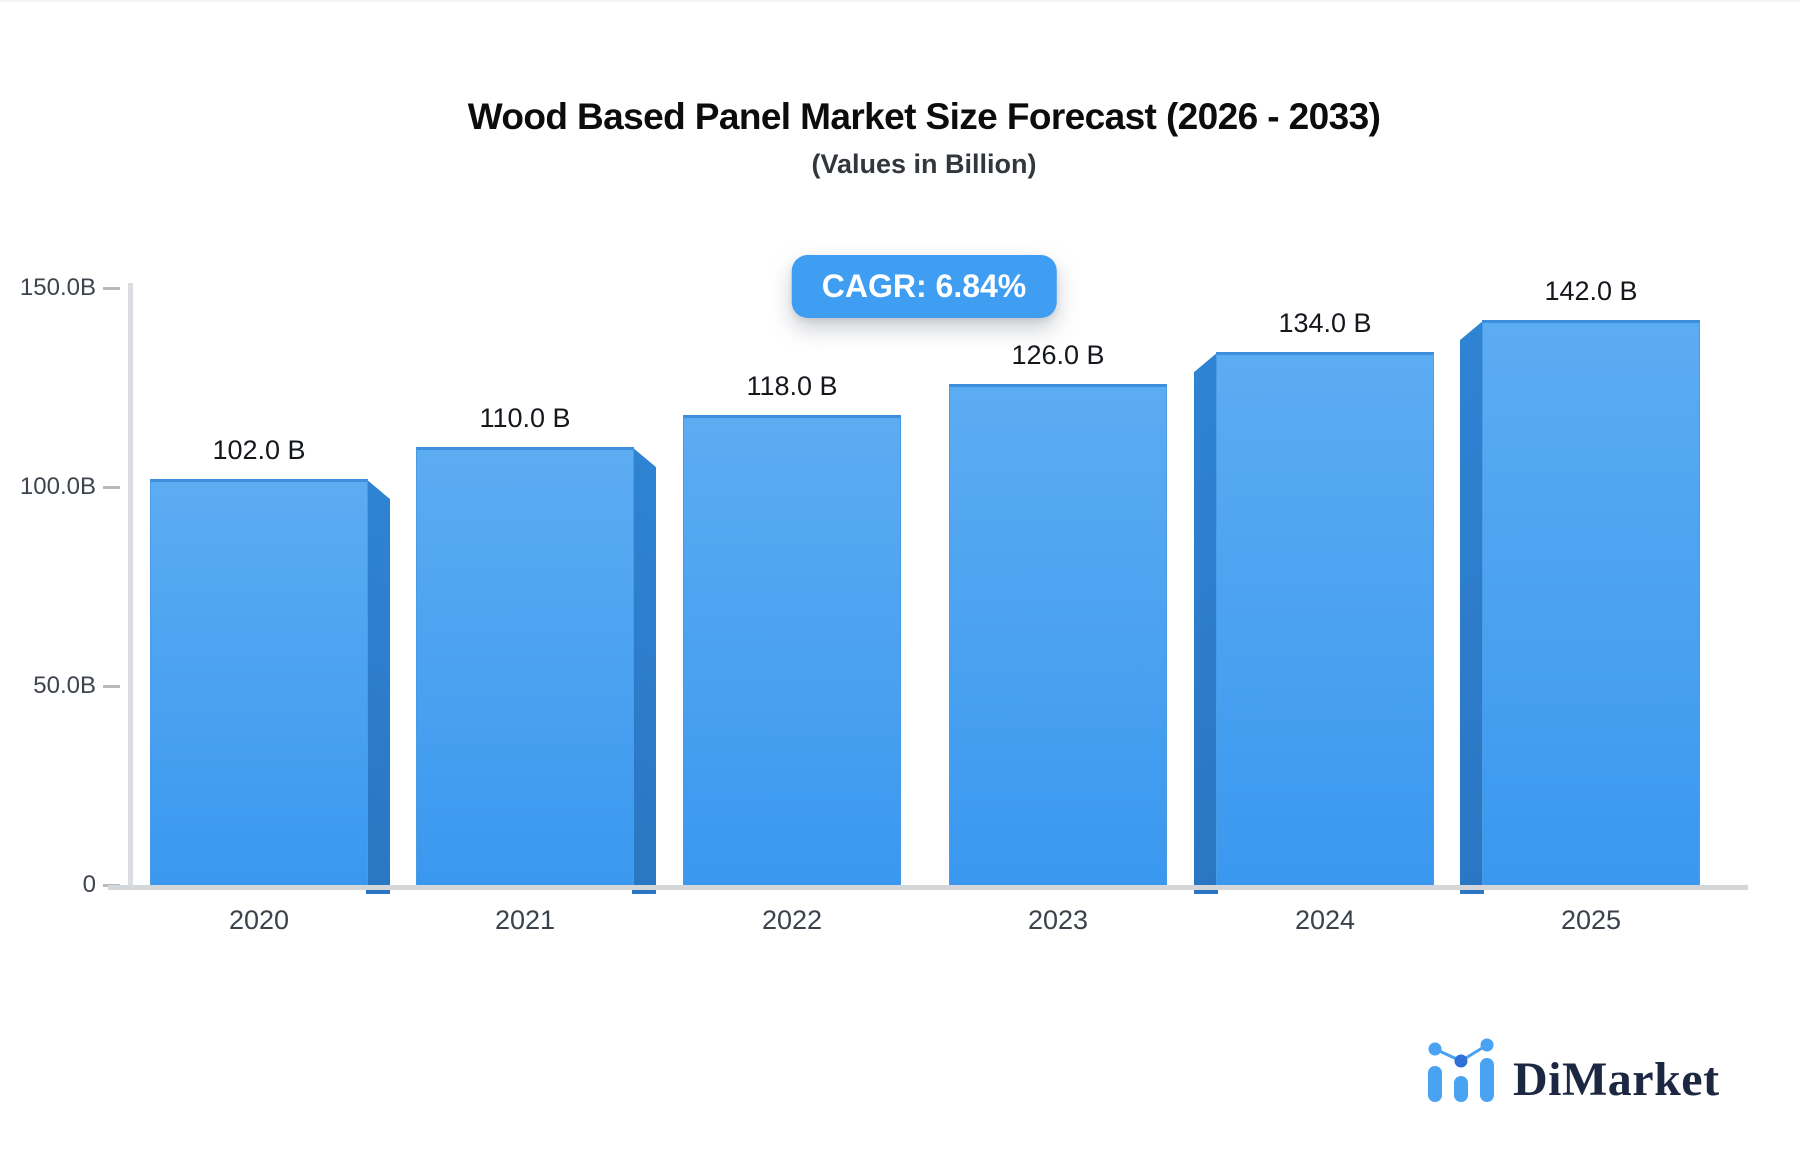  What do you see at coordinates (924, 286) in the screenshot?
I see `cagr-badge: CAGR: 6.84%` at bounding box center [924, 286].